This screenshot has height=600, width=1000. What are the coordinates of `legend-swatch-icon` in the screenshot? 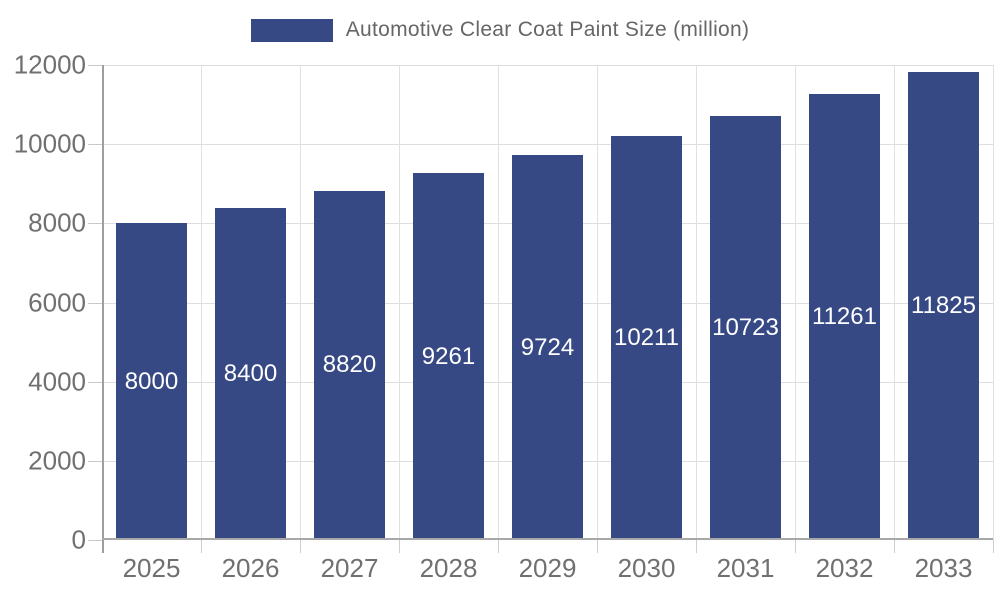 It's located at (291, 30).